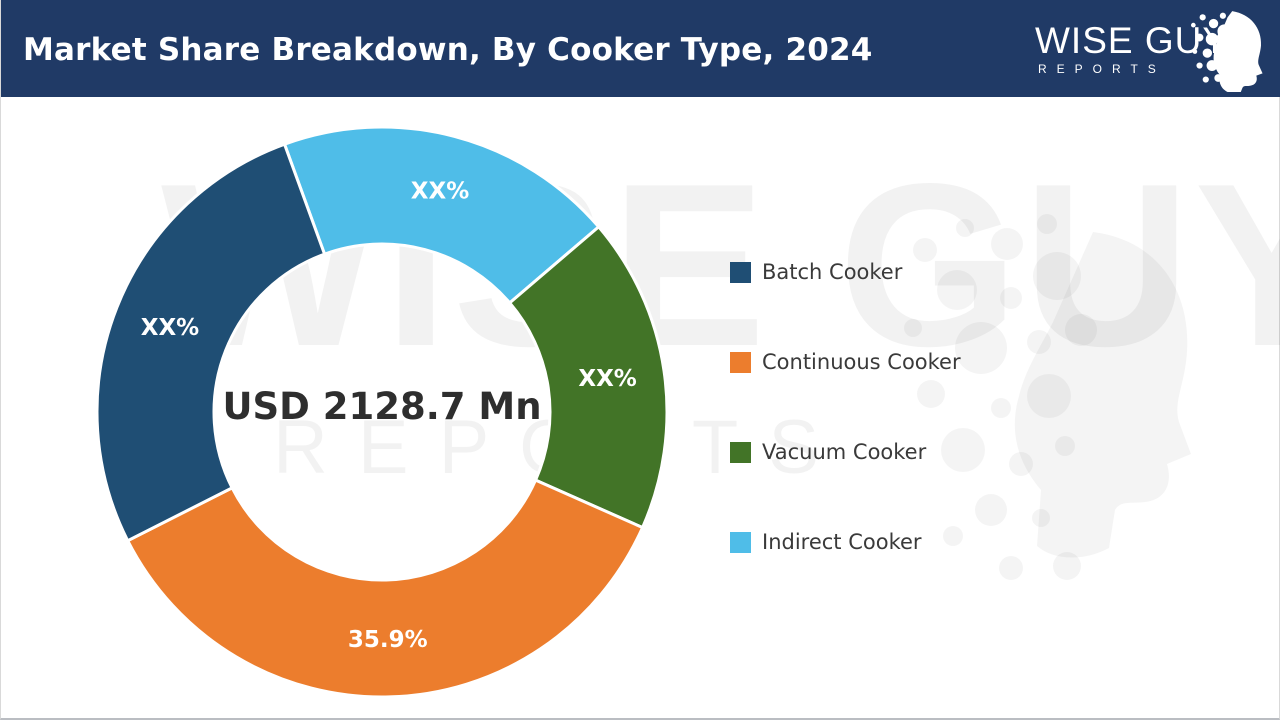 The width and height of the screenshot is (1280, 720). I want to click on legend-label: Vacuum Cooker, so click(844, 452).